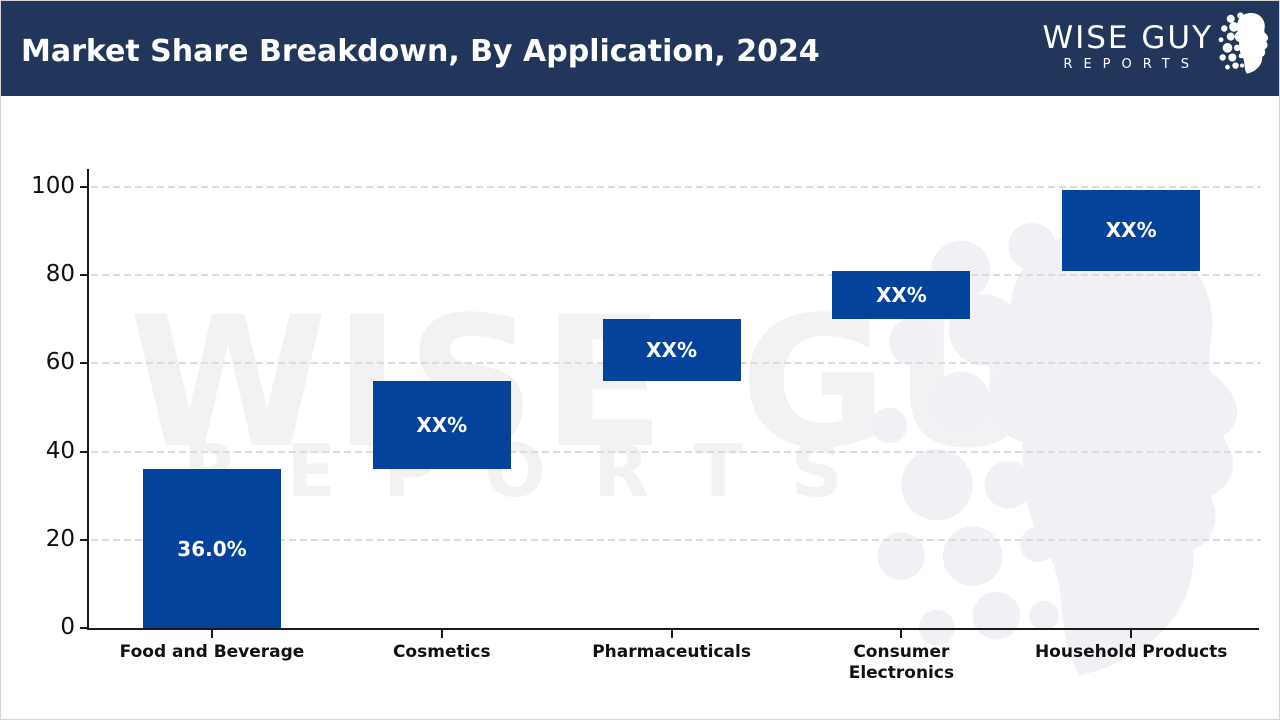 The width and height of the screenshot is (1280, 720). I want to click on x-tick-label-5: Household Products, so click(1131, 652).